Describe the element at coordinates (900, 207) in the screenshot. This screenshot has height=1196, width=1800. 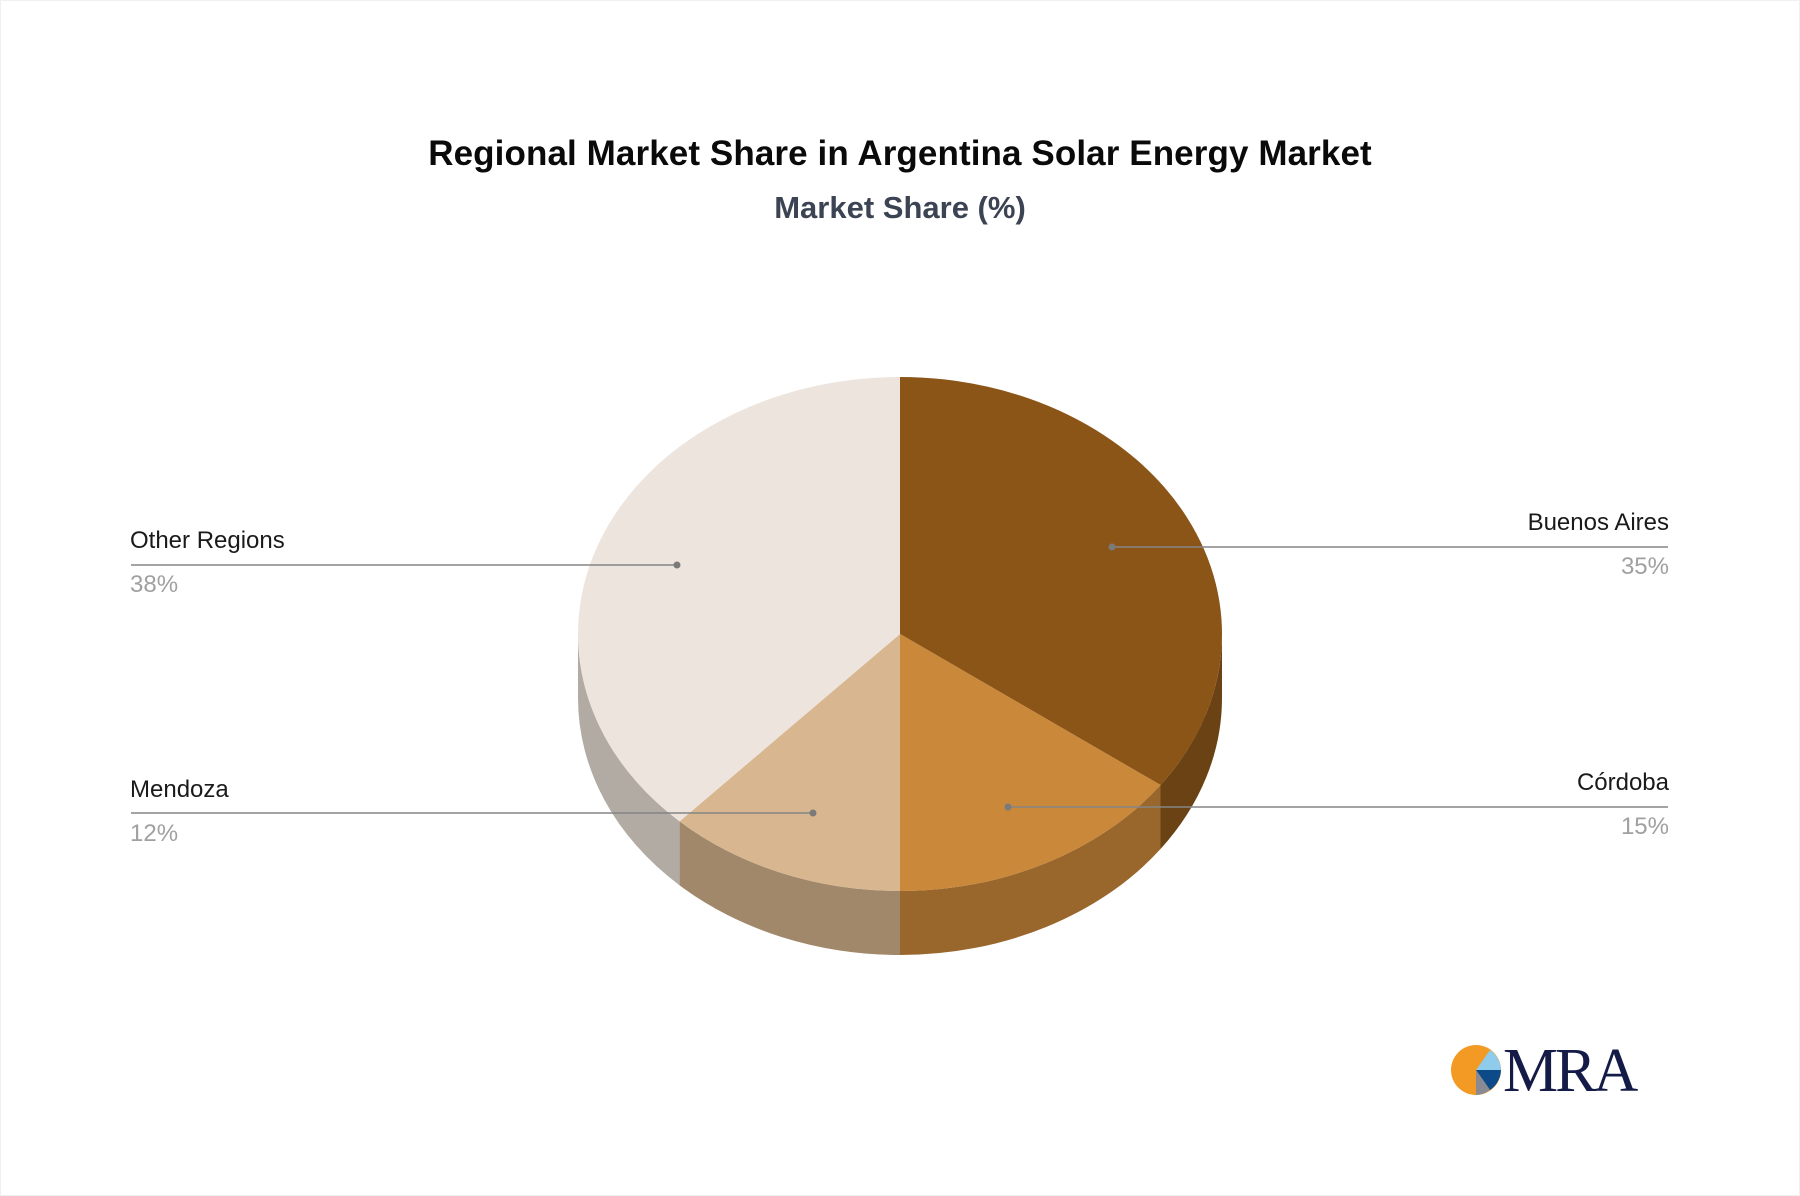
I see `chart-subtitle: Market Share (%)` at that location.